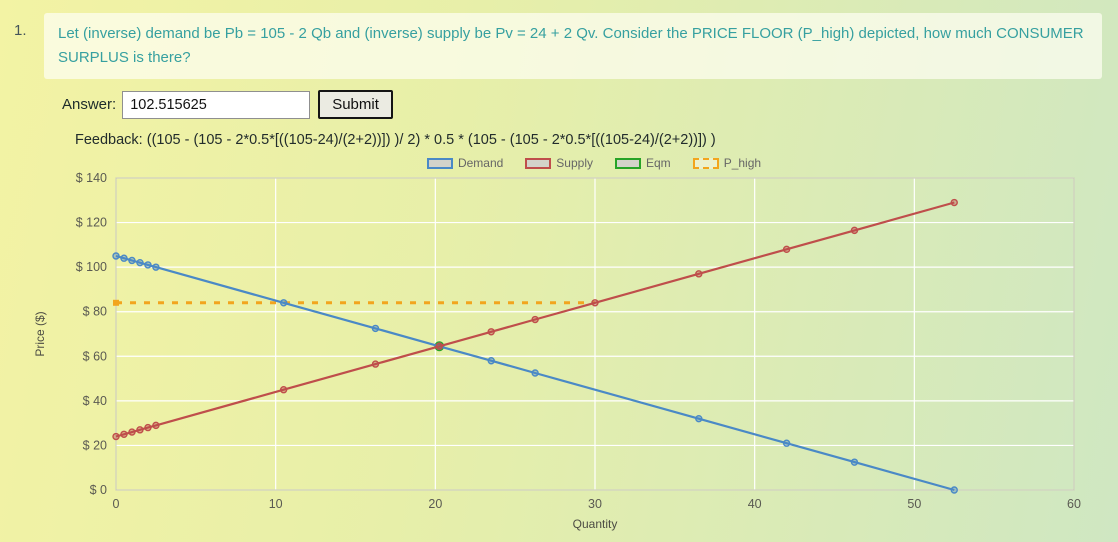 The height and width of the screenshot is (542, 1118). Describe the element at coordinates (98, 490) in the screenshot. I see `svg-text: $ 0` at that location.